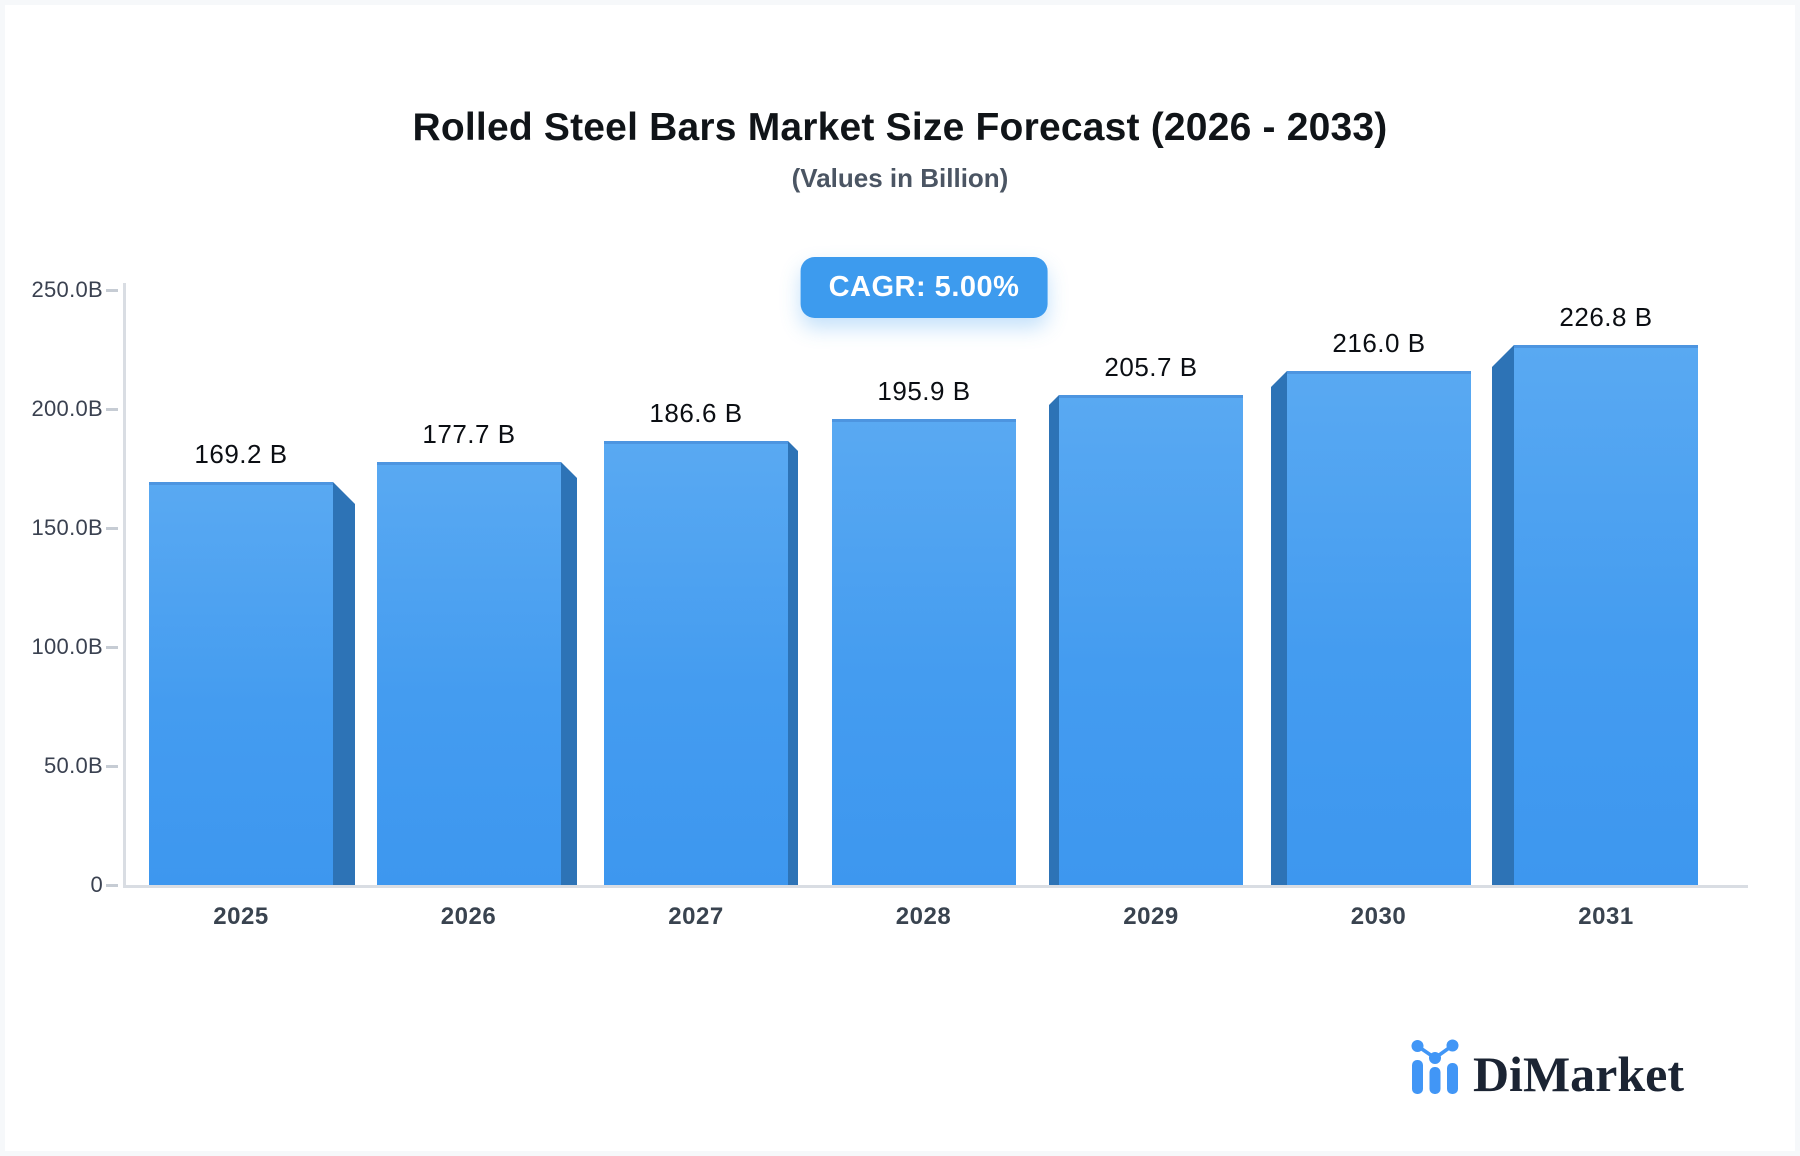 This screenshot has width=1800, height=1156. What do you see at coordinates (1379, 343) in the screenshot?
I see `bar-value-label: 216.0 B` at bounding box center [1379, 343].